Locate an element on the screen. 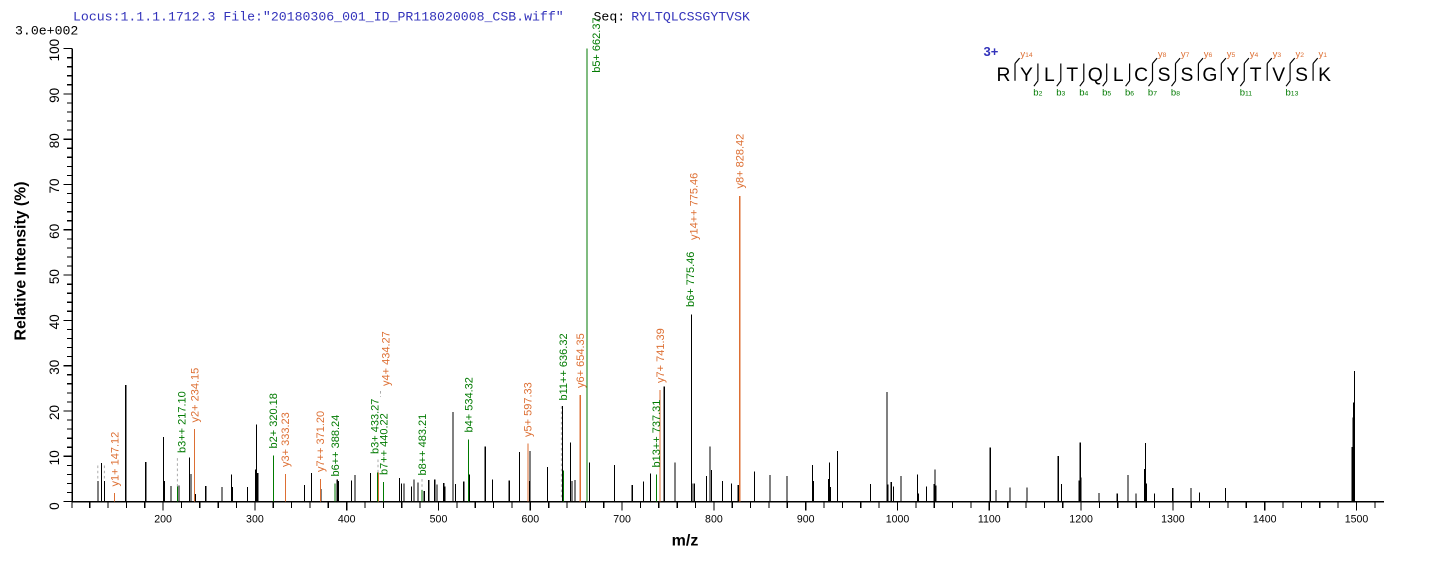 This screenshot has height=567, width=1436. svg-text: b2 is located at coordinates (1037, 92).